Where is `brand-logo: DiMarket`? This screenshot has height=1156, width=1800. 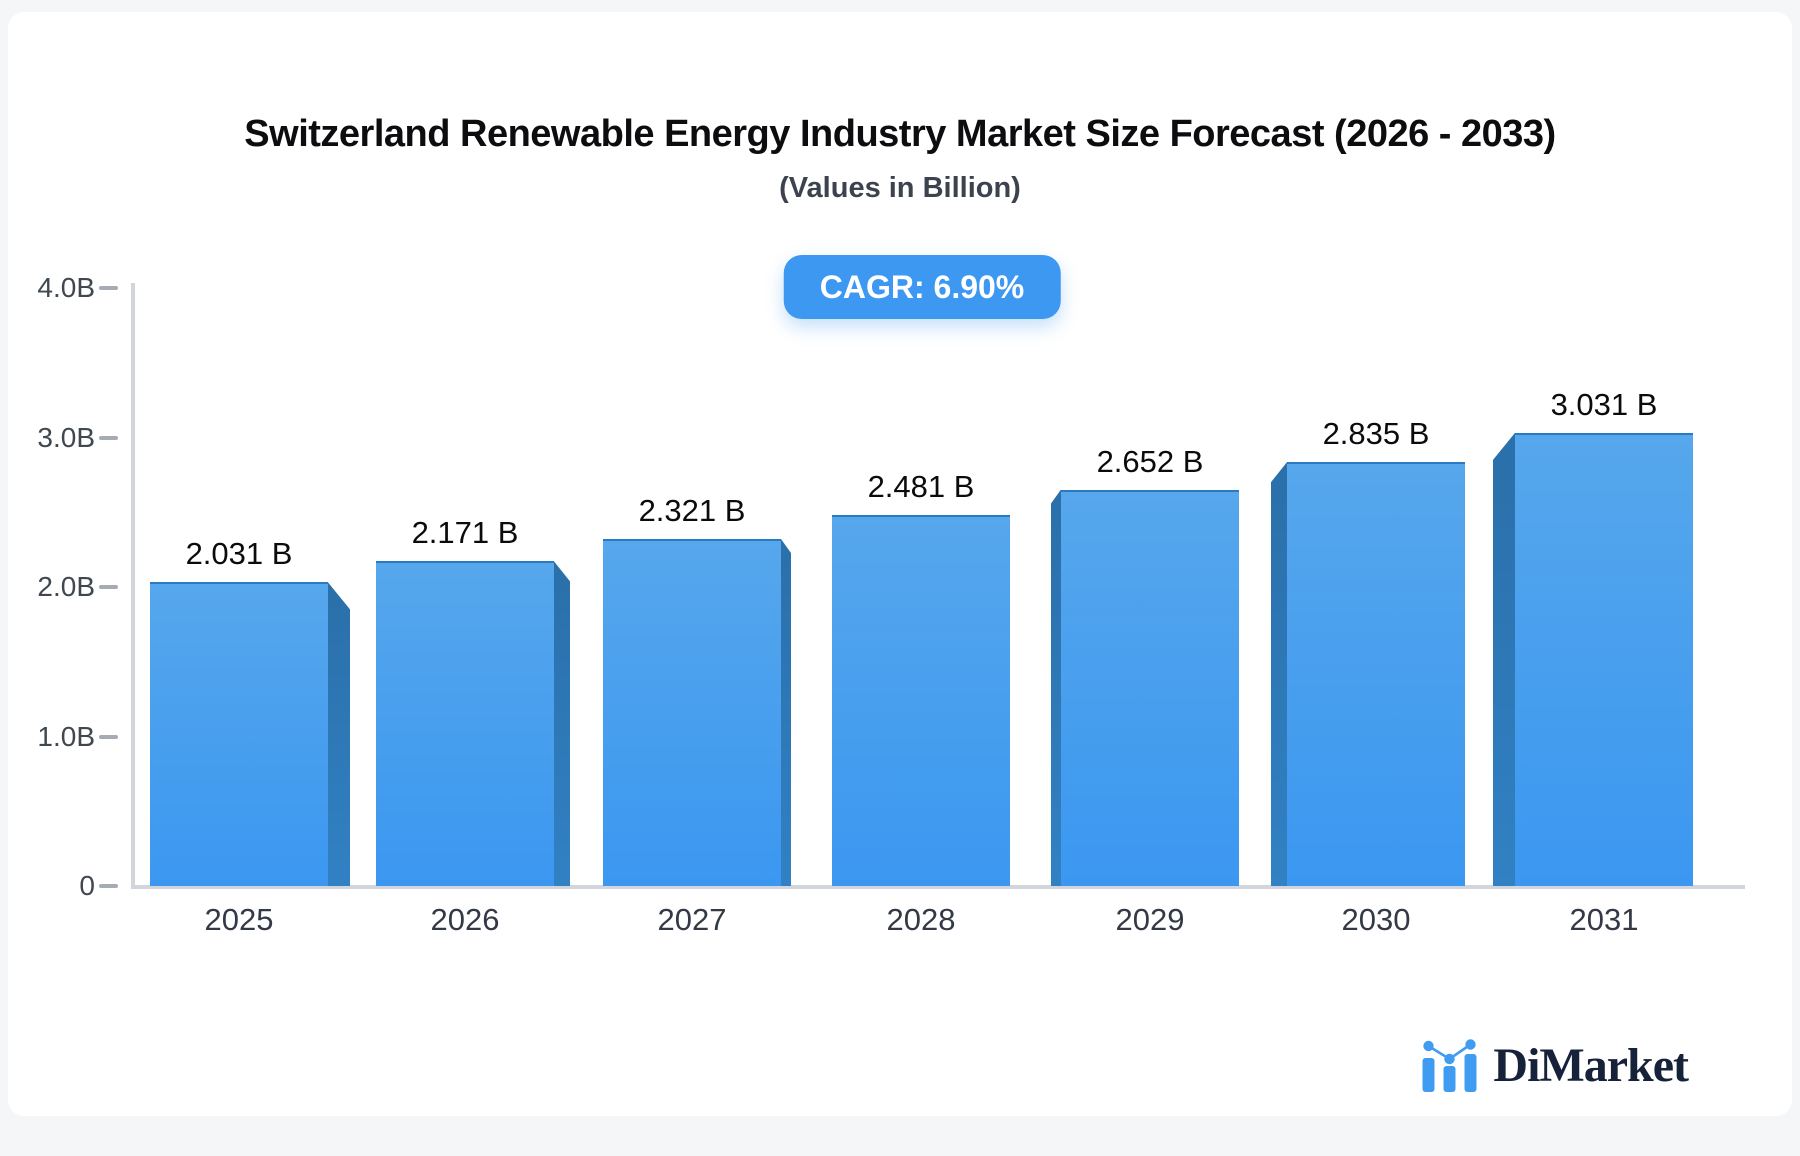
brand-logo: DiMarket is located at coordinates (1555, 1066).